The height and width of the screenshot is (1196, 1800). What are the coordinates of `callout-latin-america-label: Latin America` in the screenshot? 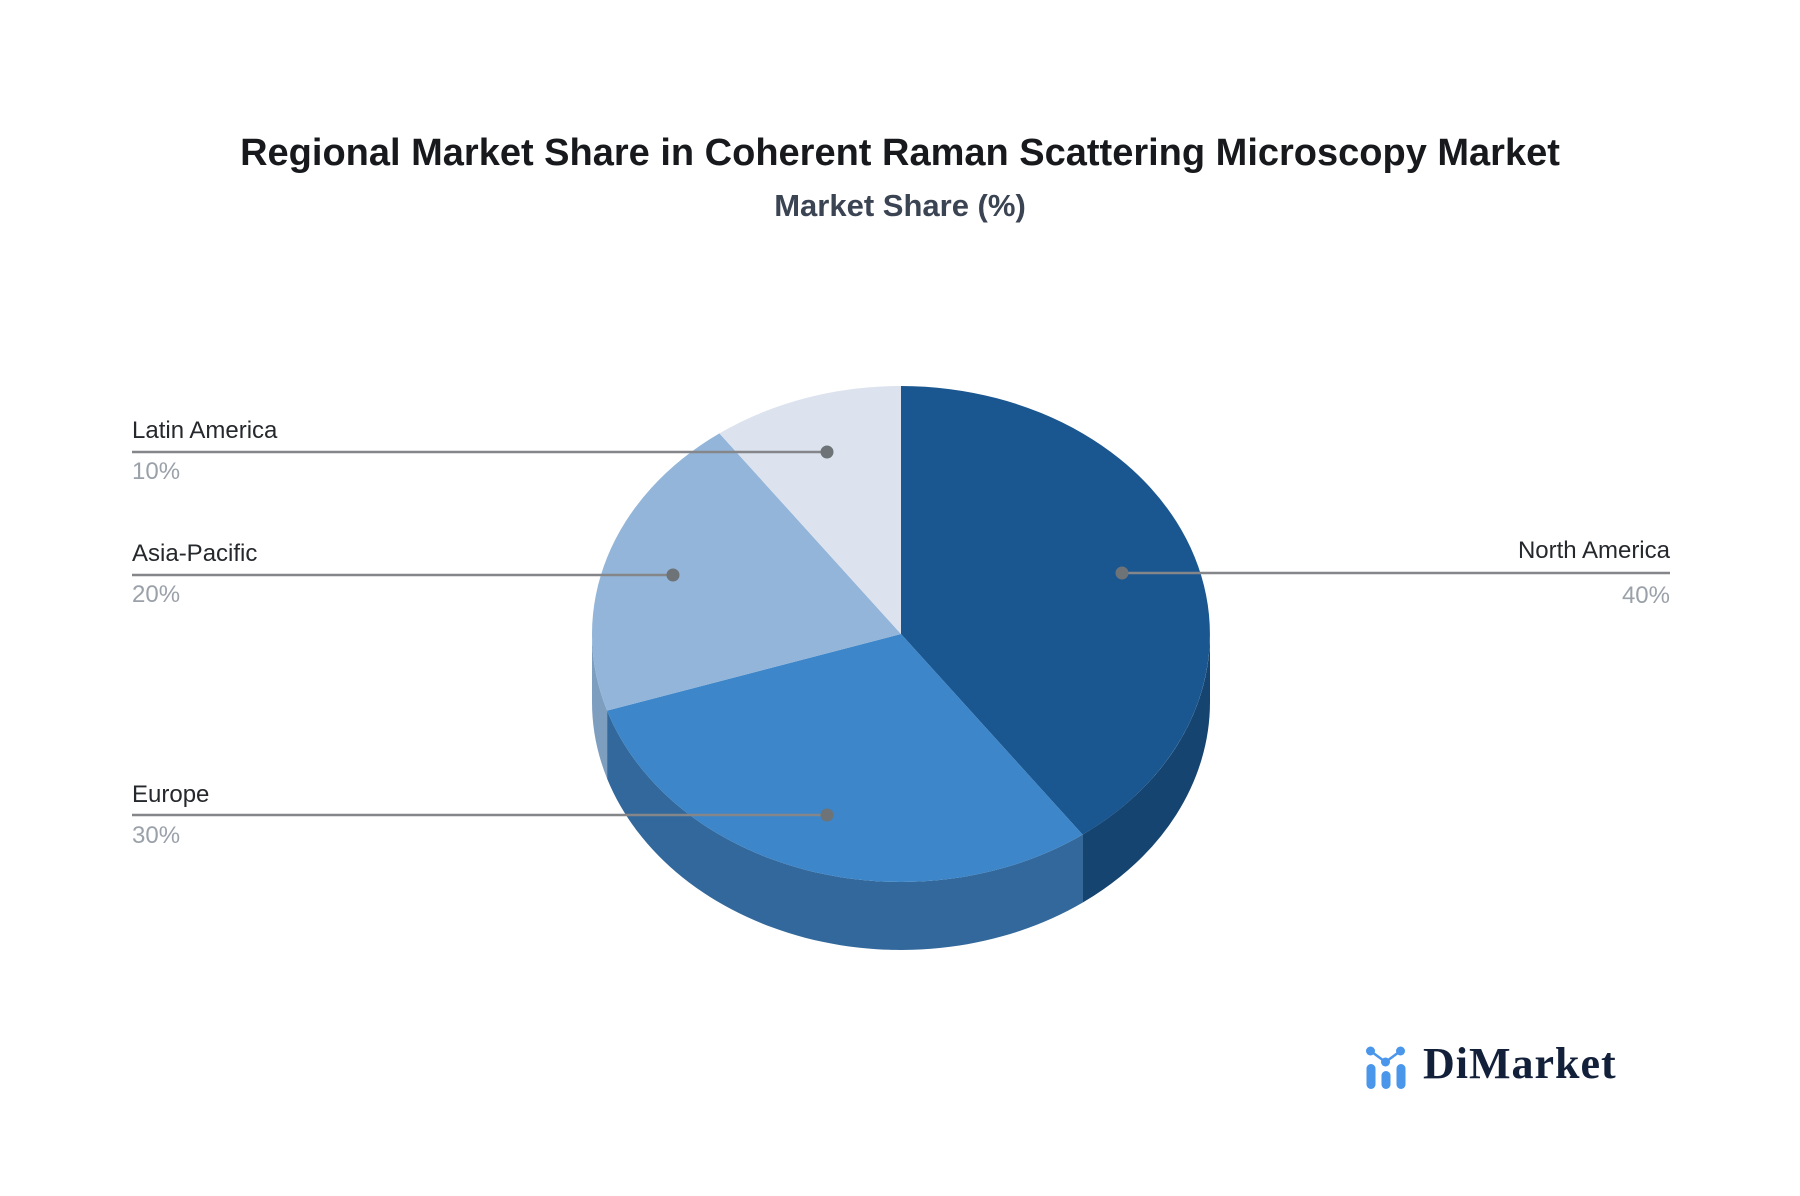 It's located at (205, 430).